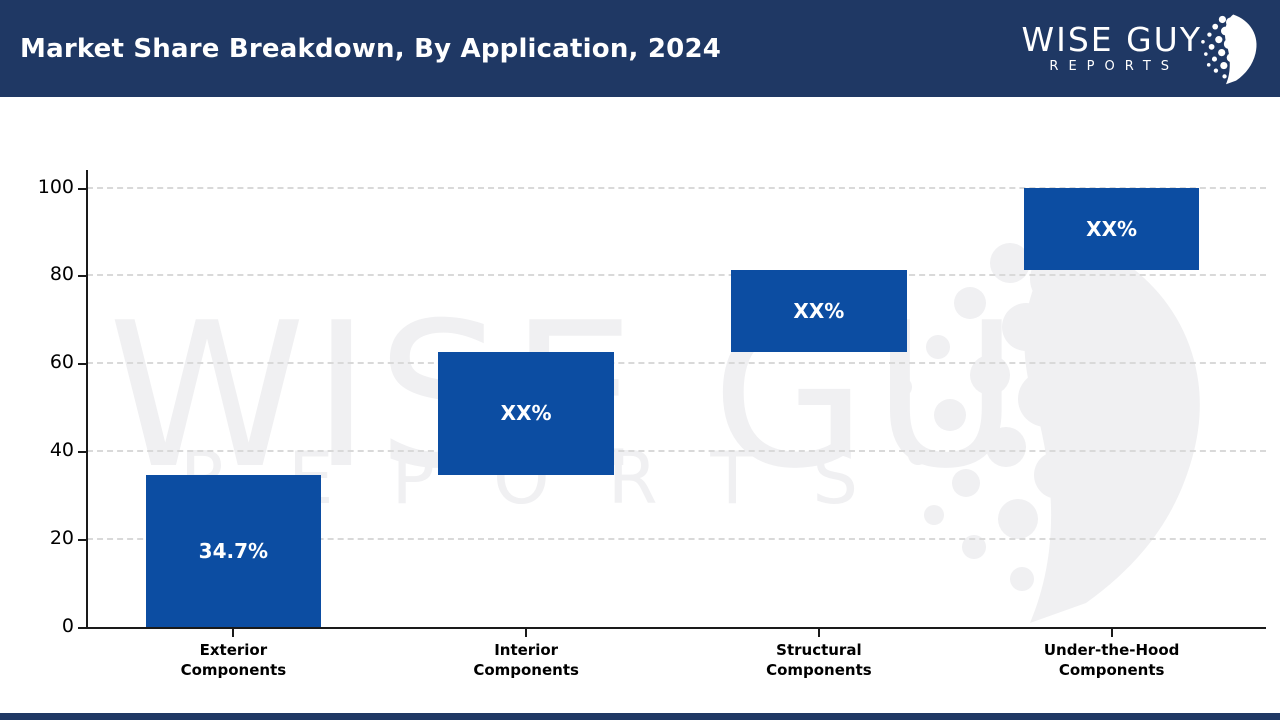 The width and height of the screenshot is (1280, 720). What do you see at coordinates (819, 660) in the screenshot?
I see `x-category-label: Structural Components` at bounding box center [819, 660].